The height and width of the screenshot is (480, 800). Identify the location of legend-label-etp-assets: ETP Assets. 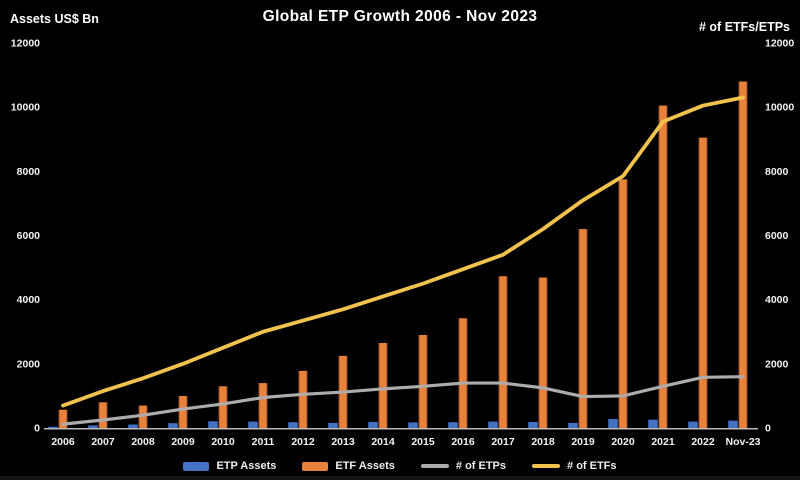
(246, 466).